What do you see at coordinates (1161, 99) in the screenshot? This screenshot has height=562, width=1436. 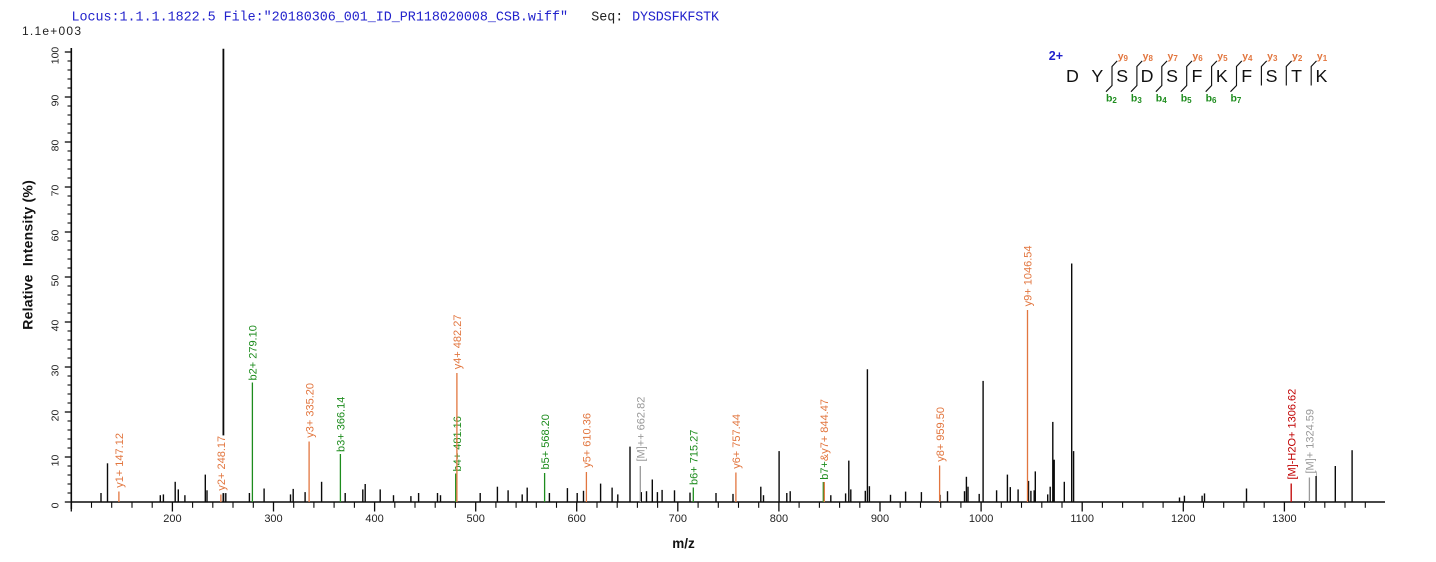 I see `svg-text: b4` at bounding box center [1161, 99].